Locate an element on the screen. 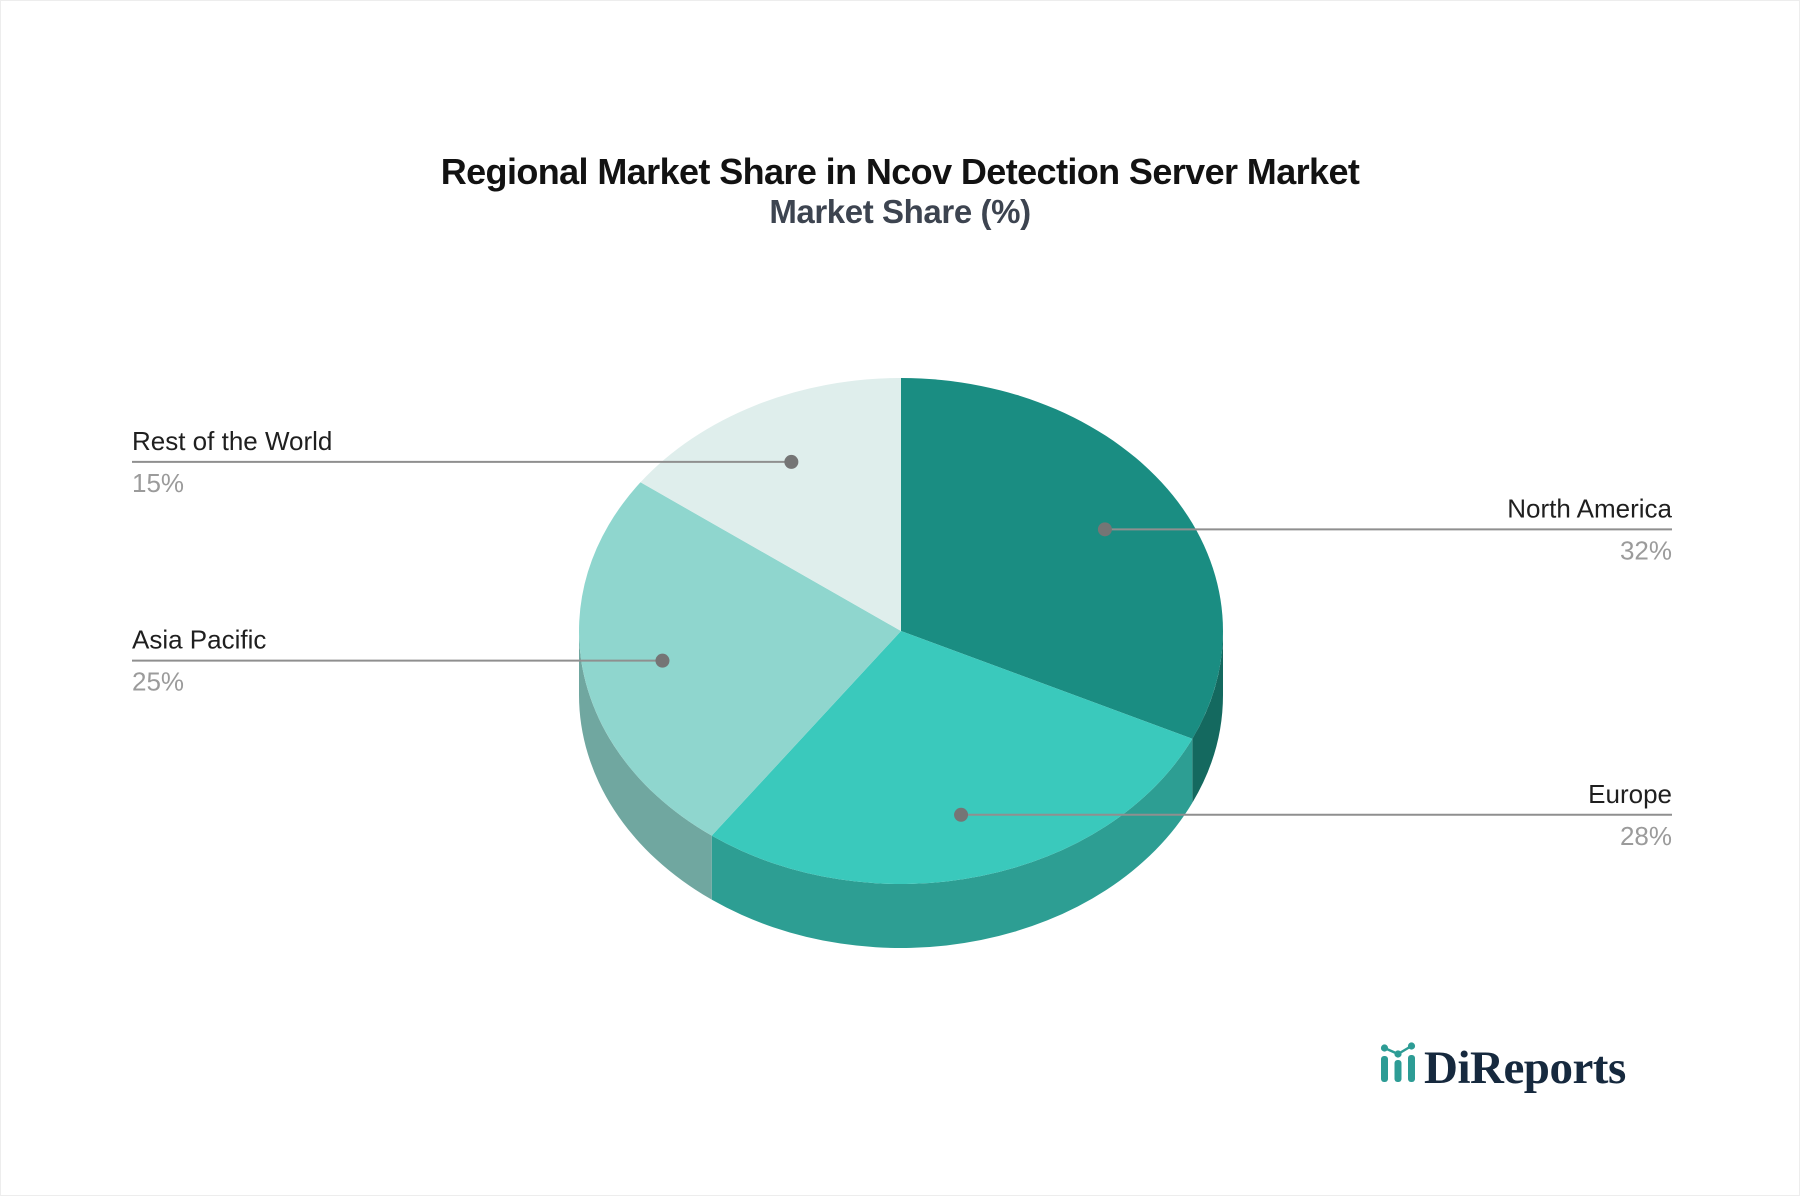  logo-dot-right is located at coordinates (1411, 1046).